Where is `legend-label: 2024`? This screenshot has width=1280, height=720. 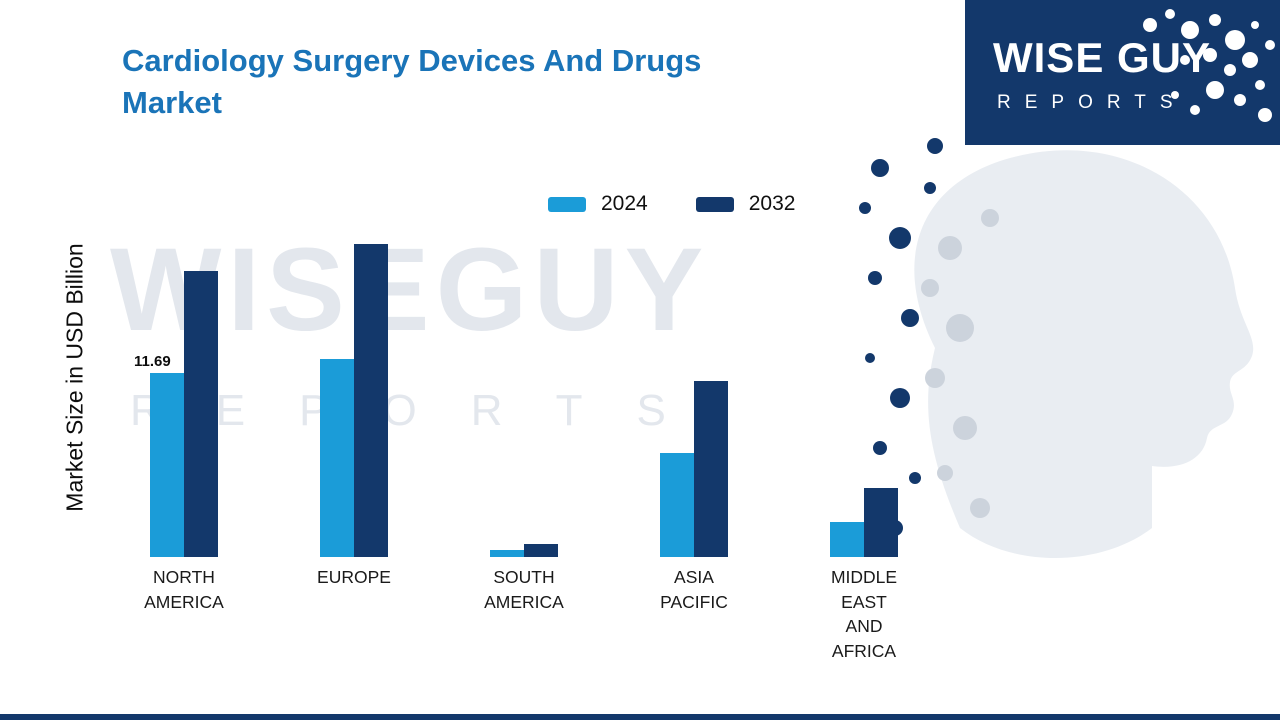
legend-label: 2024 is located at coordinates (624, 203).